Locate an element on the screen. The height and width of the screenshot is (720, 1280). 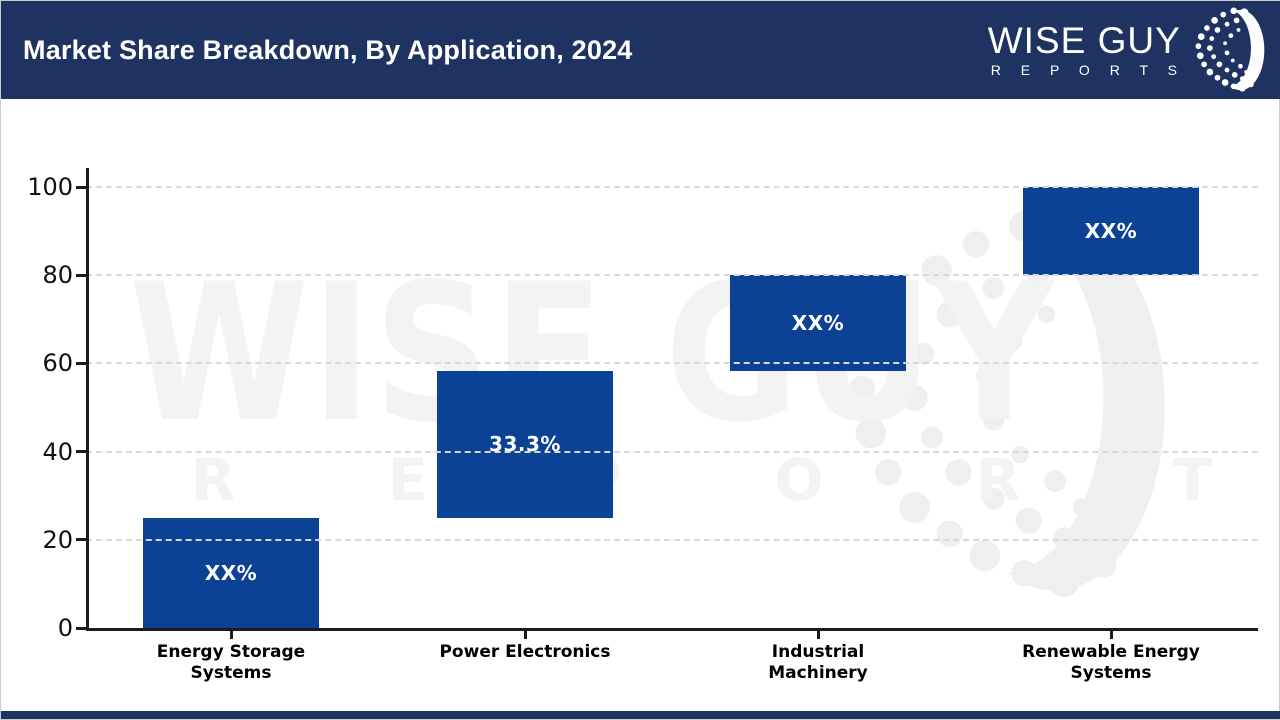
bar-industrial-machinery is located at coordinates (818, 323).